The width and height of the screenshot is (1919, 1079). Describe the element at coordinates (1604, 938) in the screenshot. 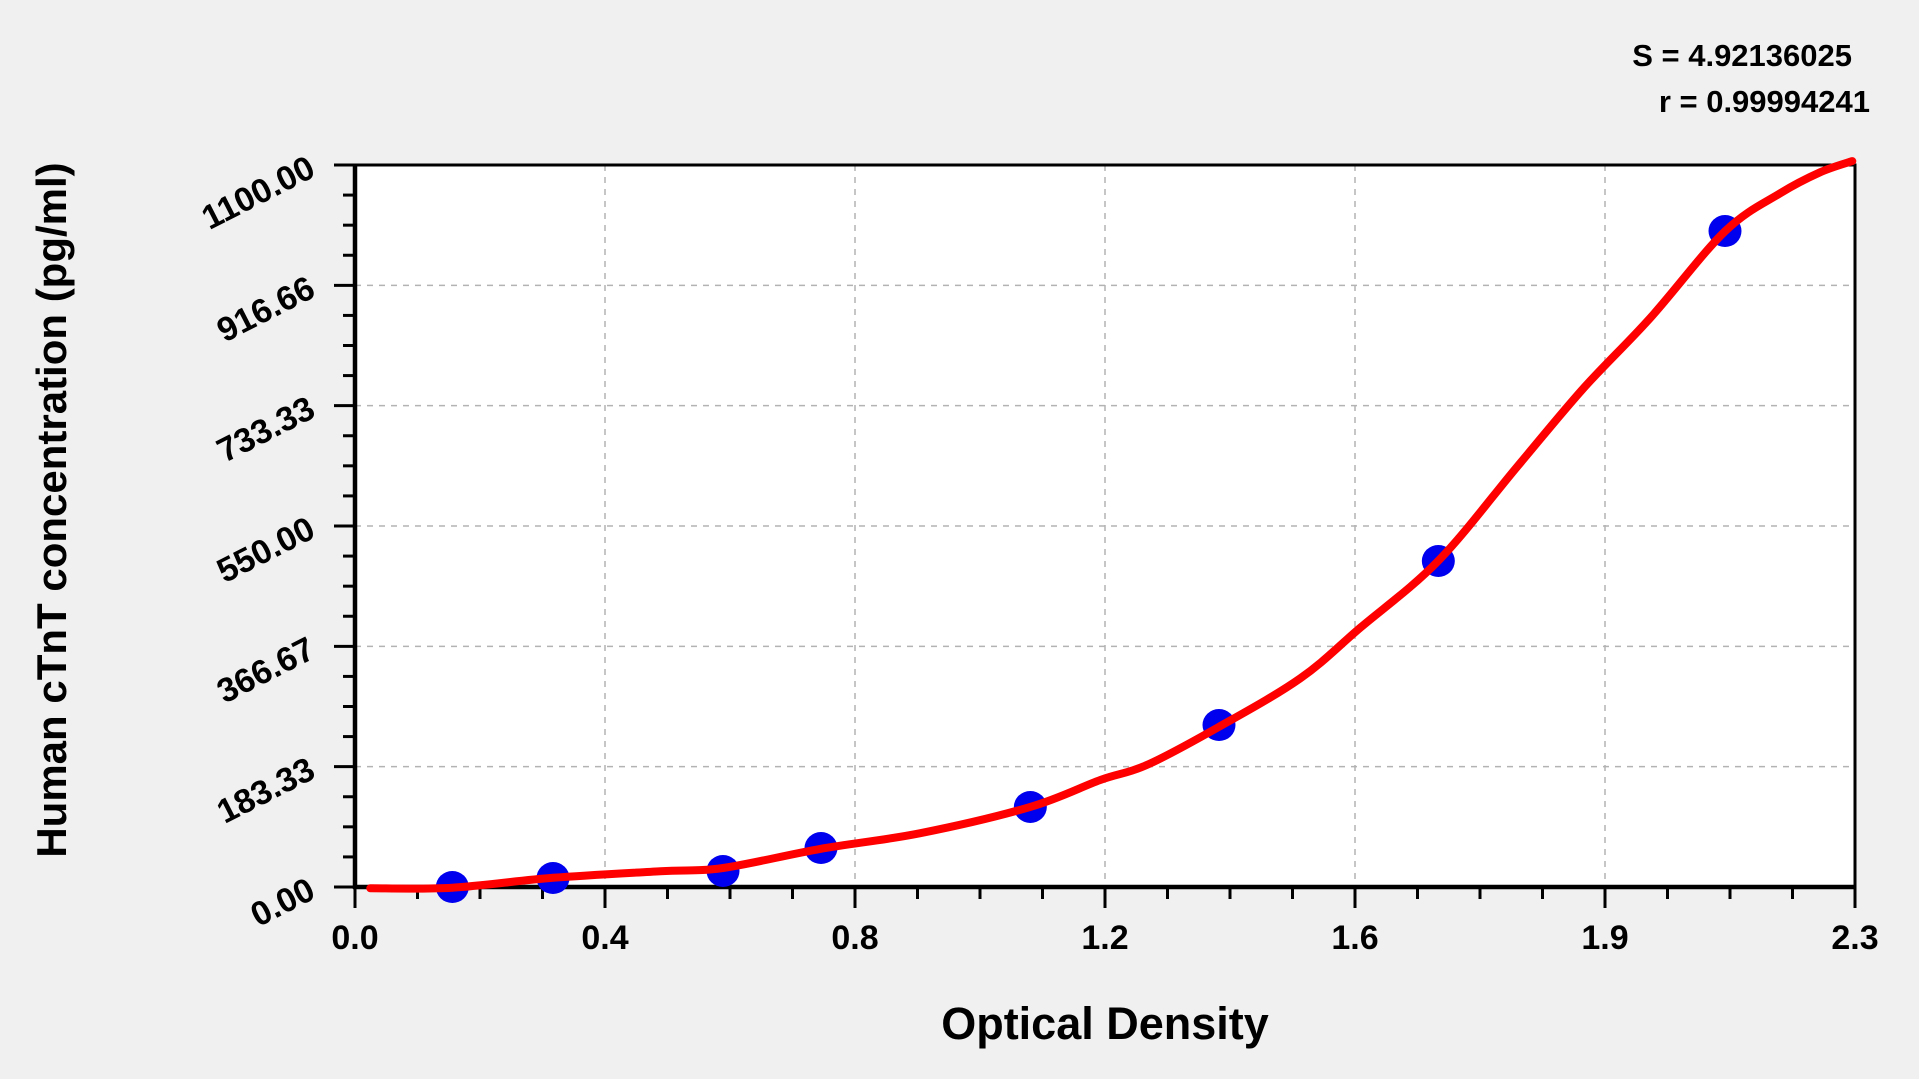

I see `x-tick-label: 1.9` at that location.